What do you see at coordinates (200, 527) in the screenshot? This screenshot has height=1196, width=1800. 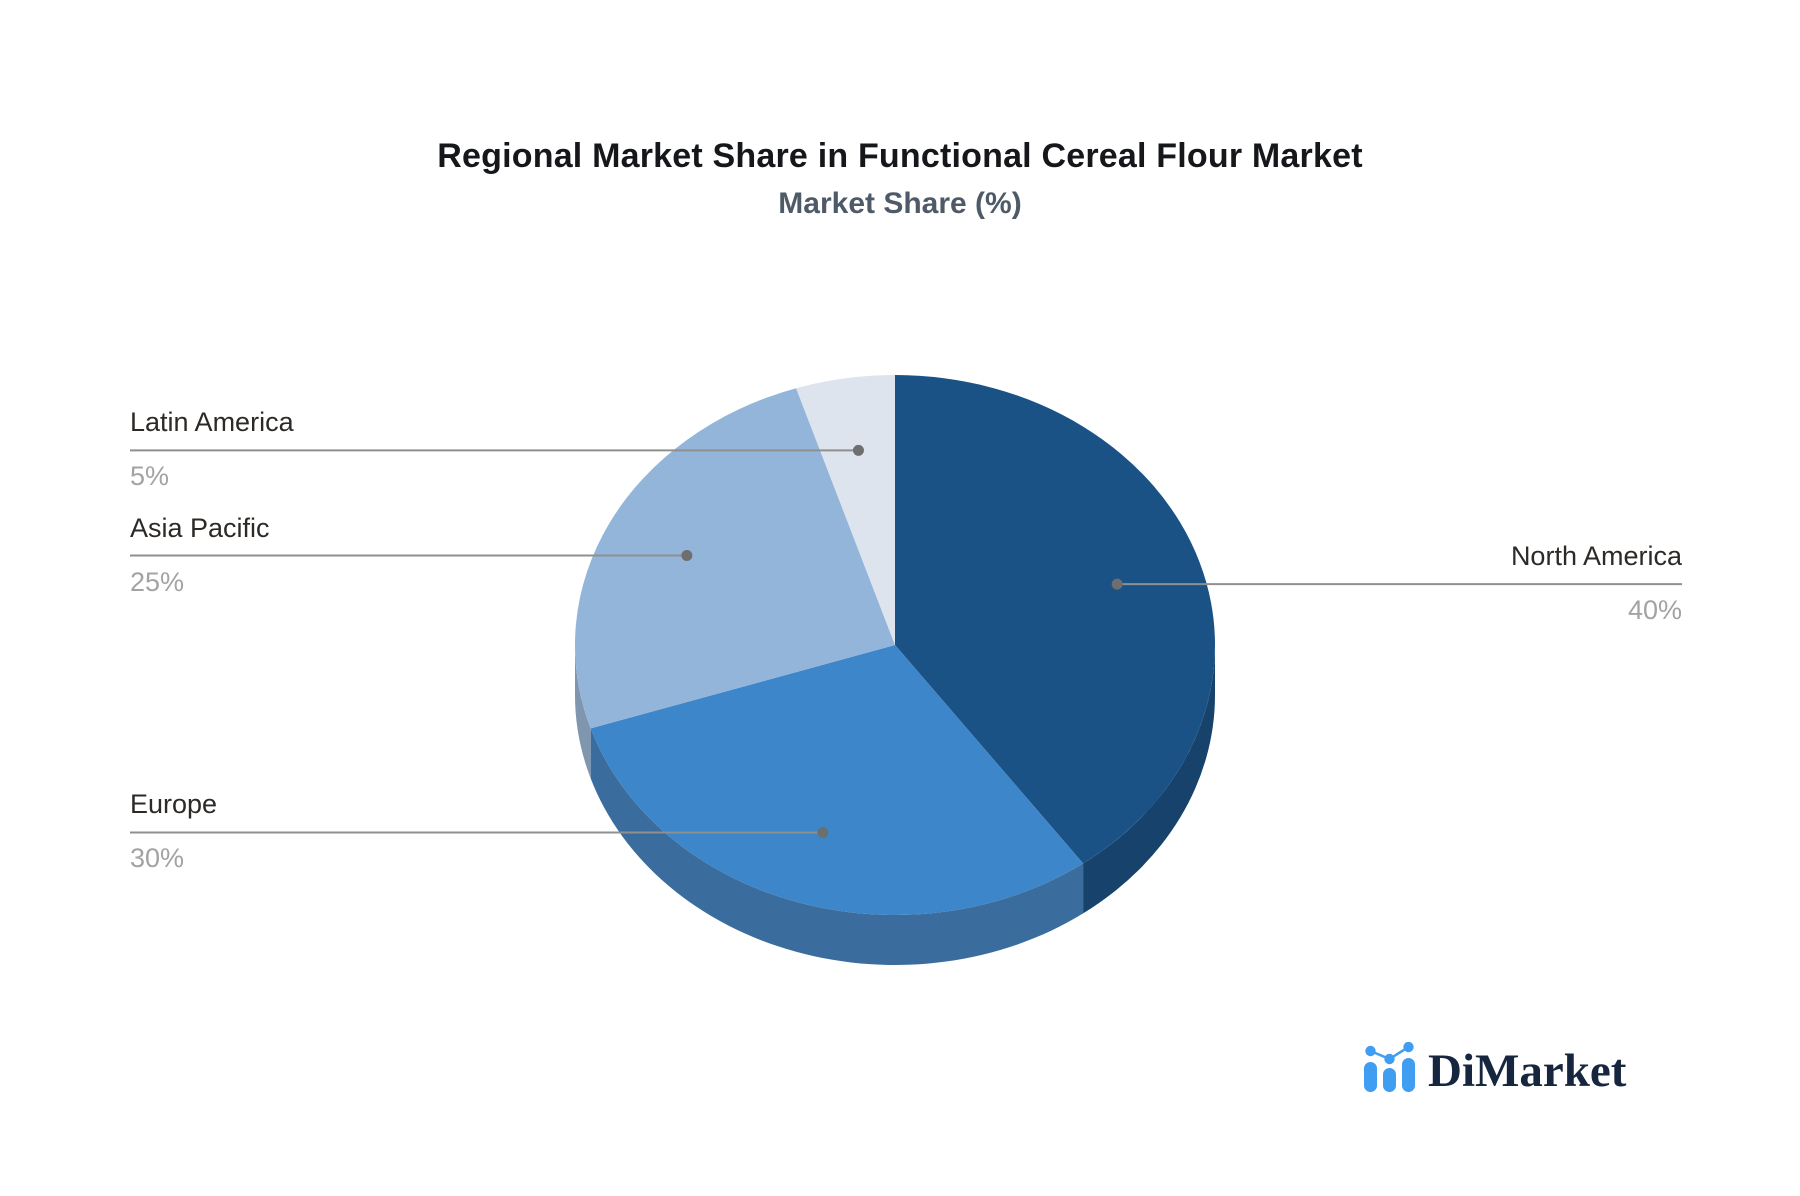 I see `slice-label-name: Asia Pacific` at bounding box center [200, 527].